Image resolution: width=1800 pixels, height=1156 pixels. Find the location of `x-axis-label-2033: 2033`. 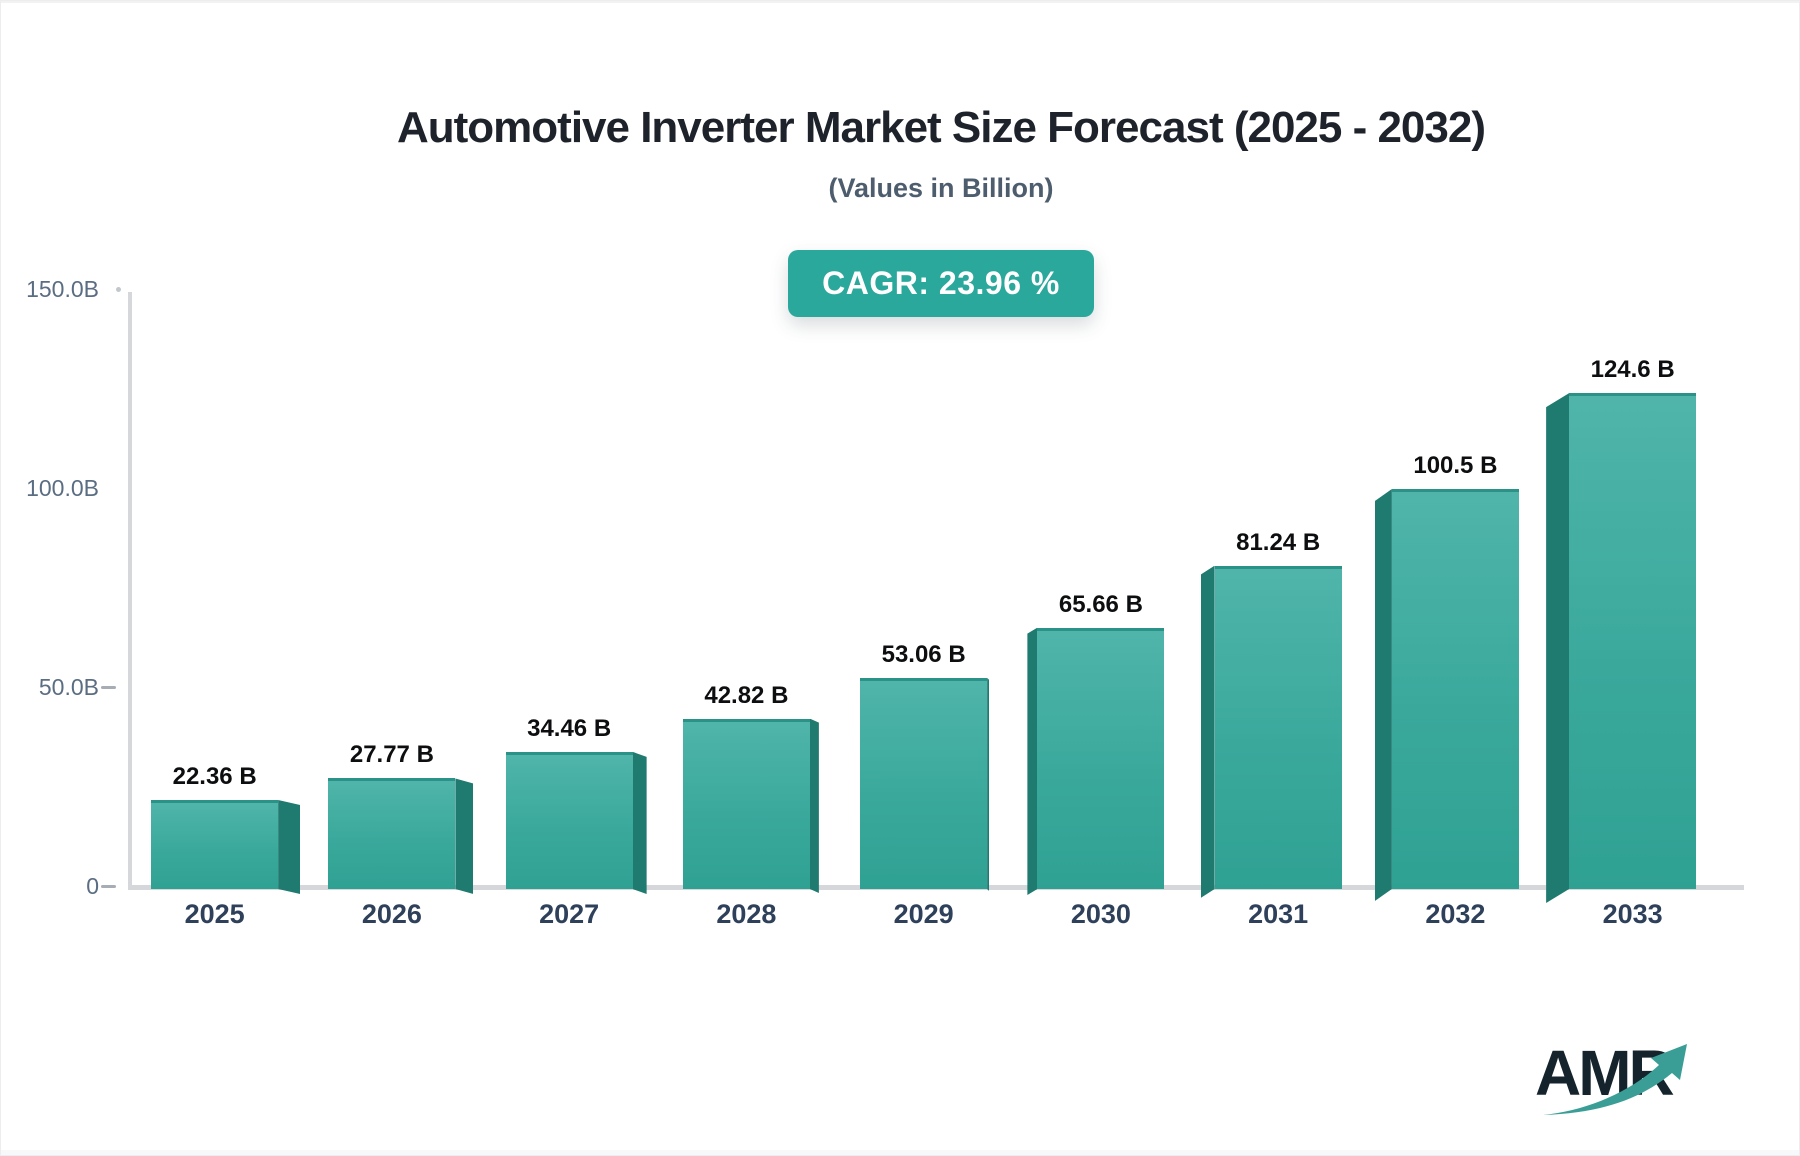

x-axis-label-2033: 2033 is located at coordinates (1632, 914).